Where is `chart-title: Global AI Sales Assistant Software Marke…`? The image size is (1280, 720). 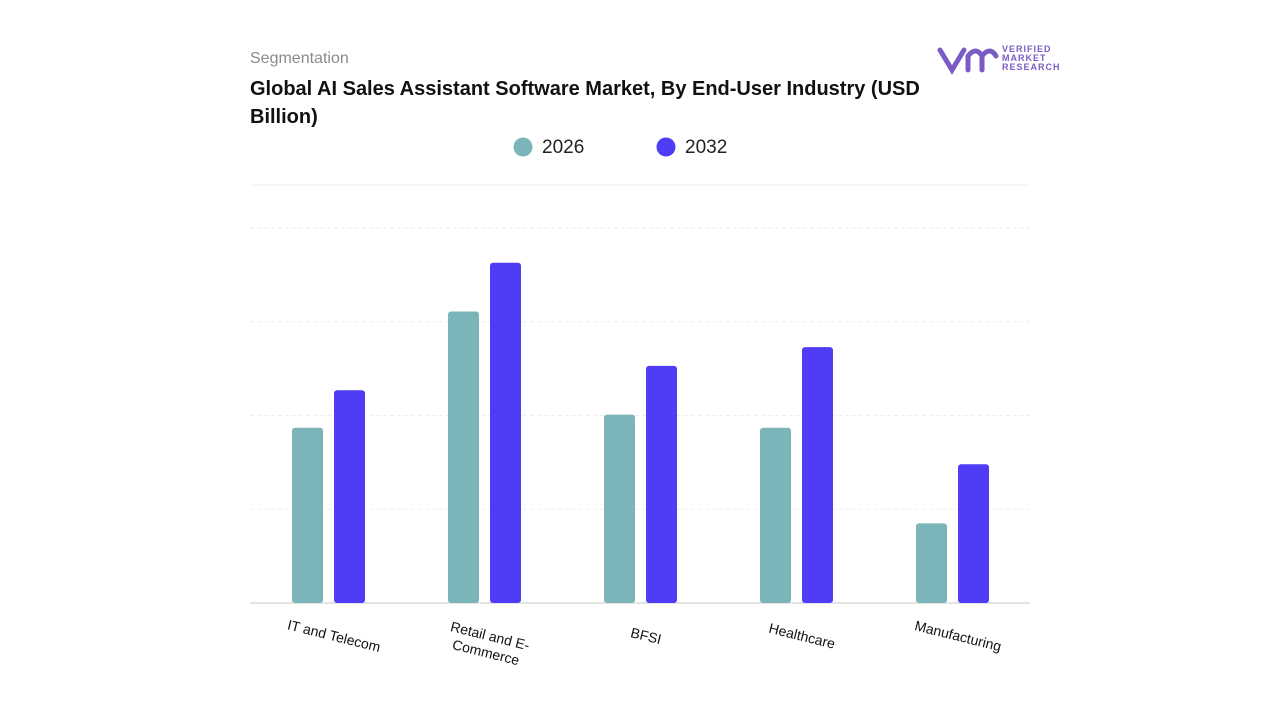 chart-title: Global AI Sales Assistant Software Marke… is located at coordinates (585, 103).